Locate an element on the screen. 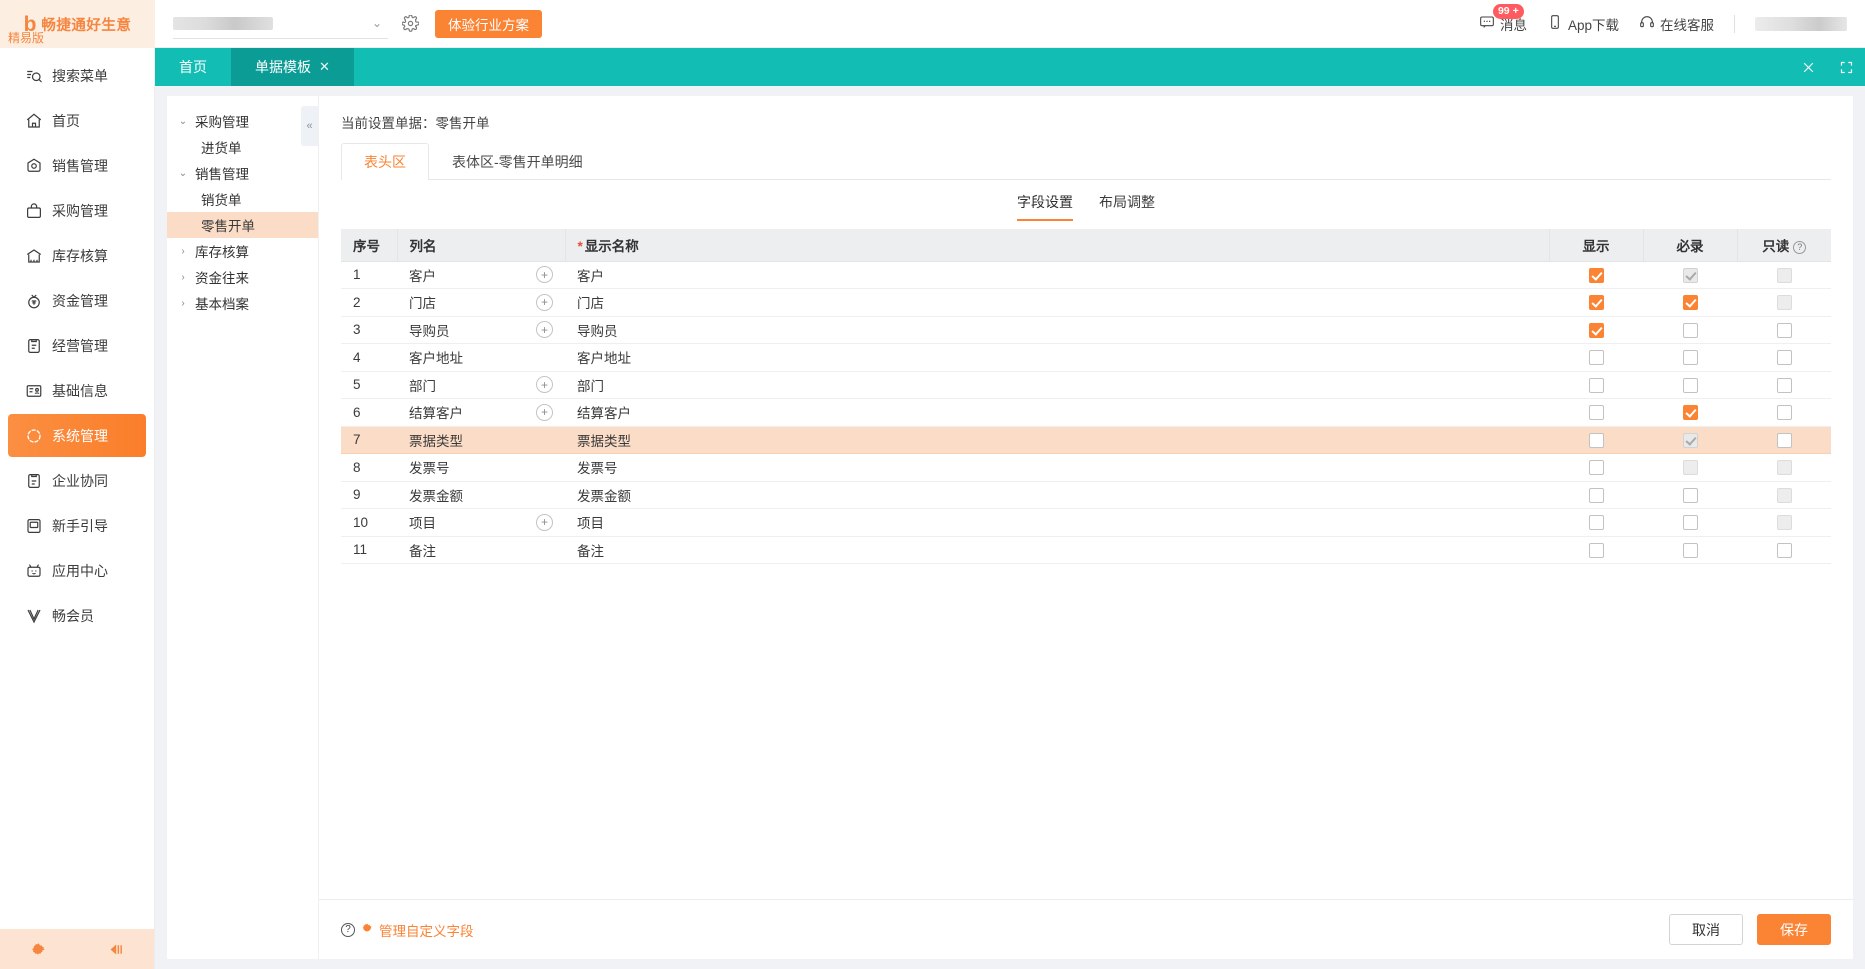  org-selector: ⌄ is located at coordinates (280, 24).